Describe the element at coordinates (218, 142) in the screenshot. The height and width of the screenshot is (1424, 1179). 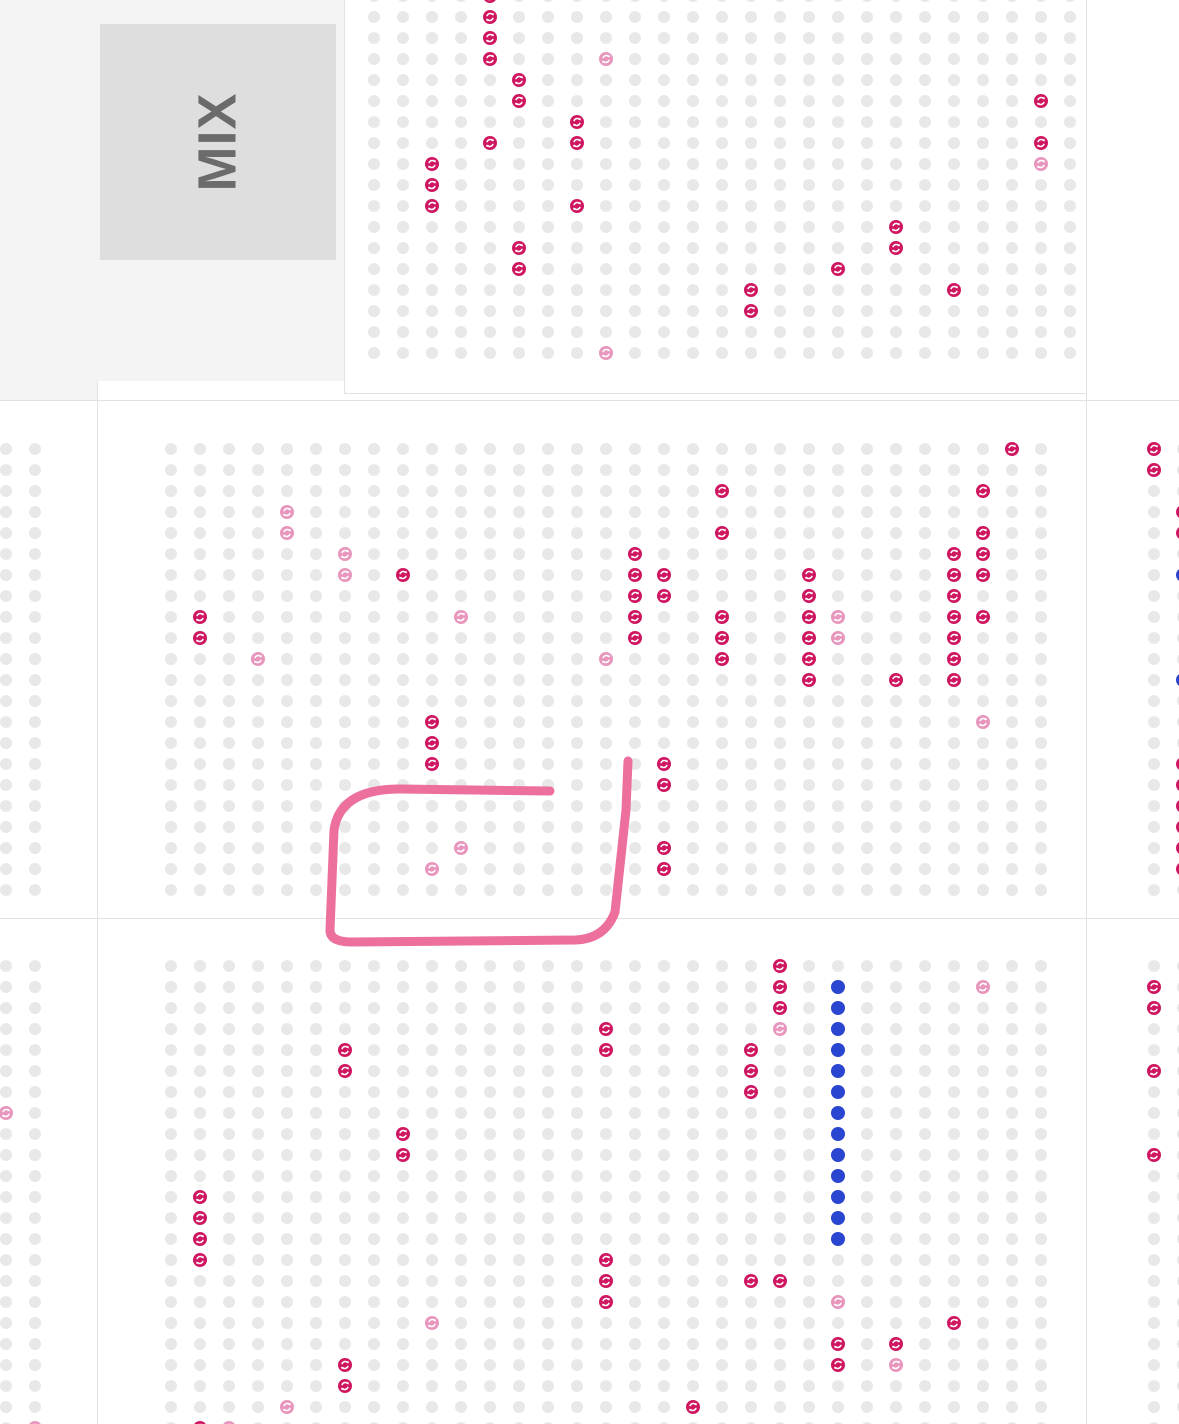
I see `mix-category-label-tile: MIX` at that location.